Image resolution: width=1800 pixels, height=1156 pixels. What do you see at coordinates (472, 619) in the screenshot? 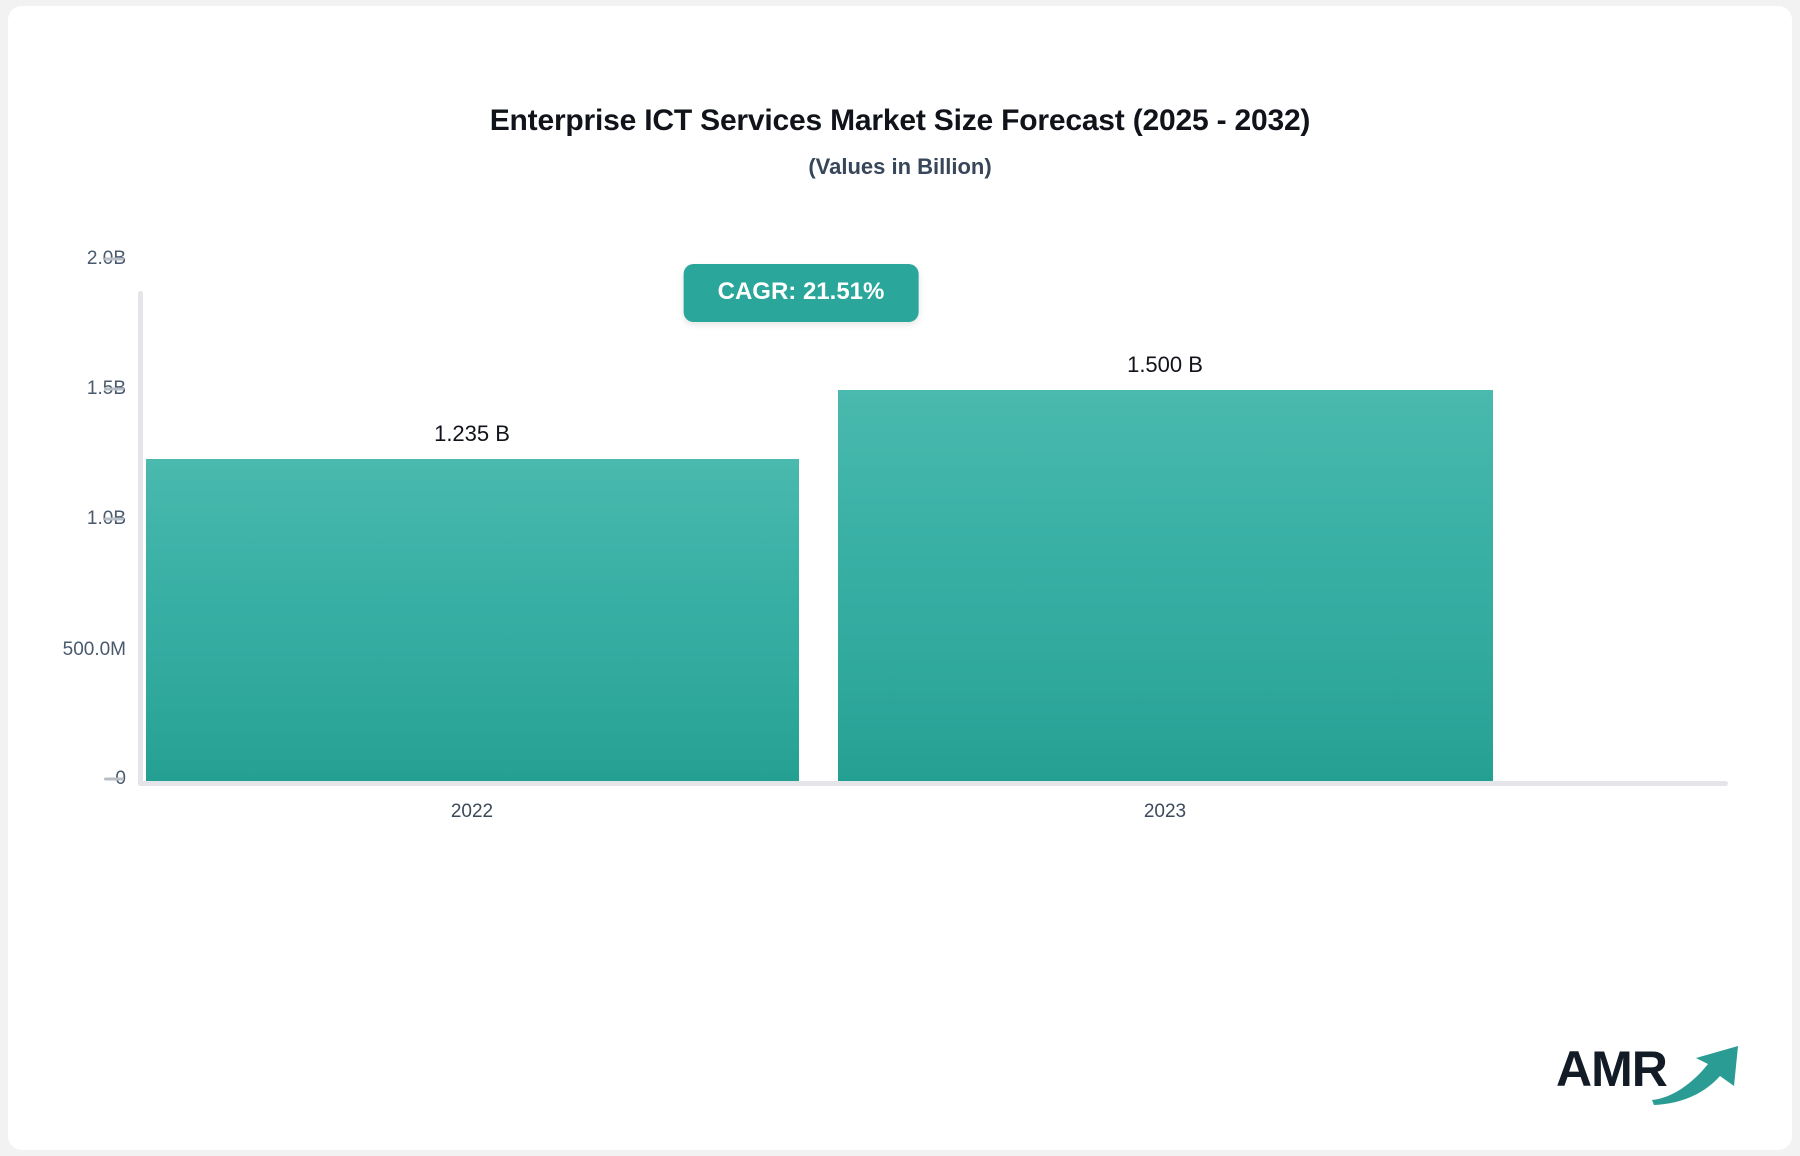
I see `bar-2022` at bounding box center [472, 619].